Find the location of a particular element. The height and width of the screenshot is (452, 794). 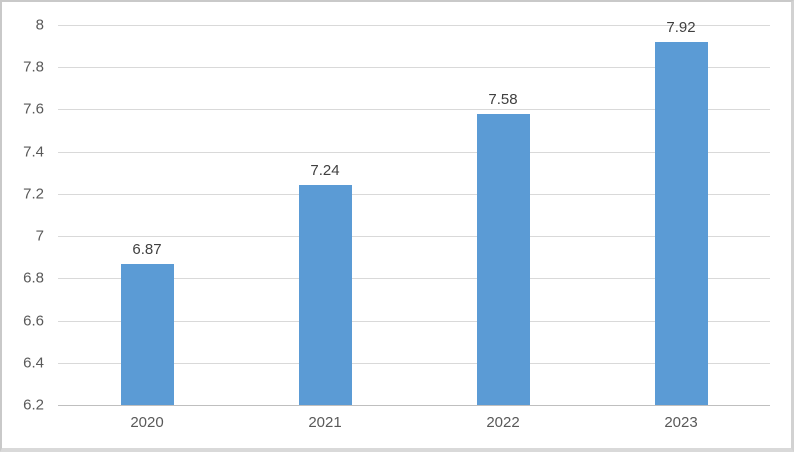

bar-value-label: 6.87 is located at coordinates (147, 249).